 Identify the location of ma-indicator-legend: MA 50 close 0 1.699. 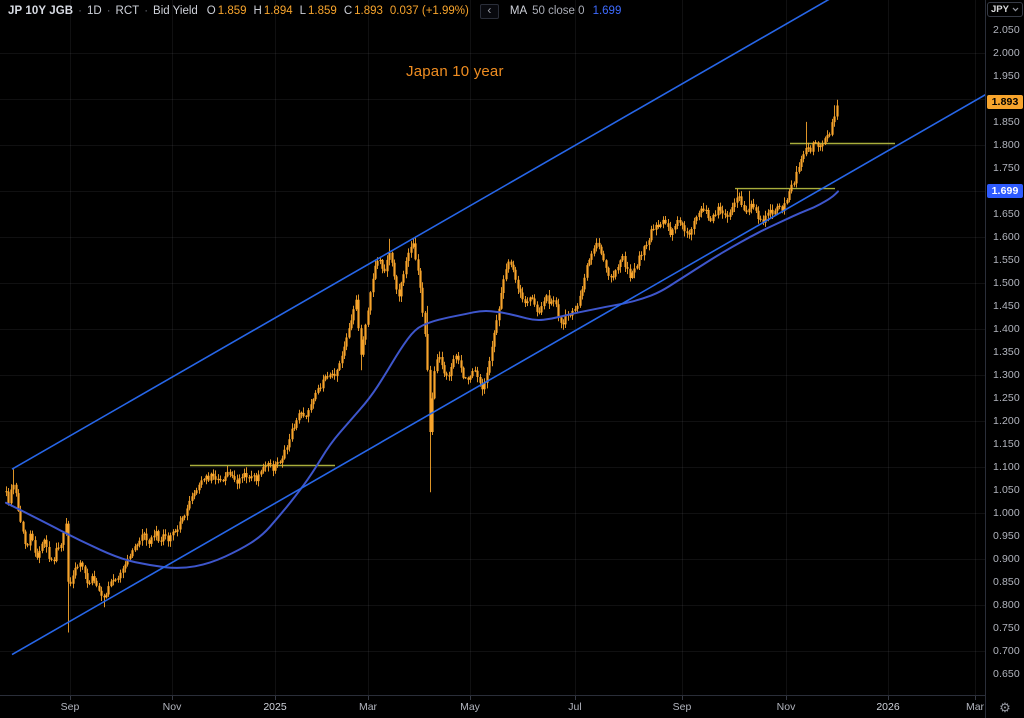
(565, 11).